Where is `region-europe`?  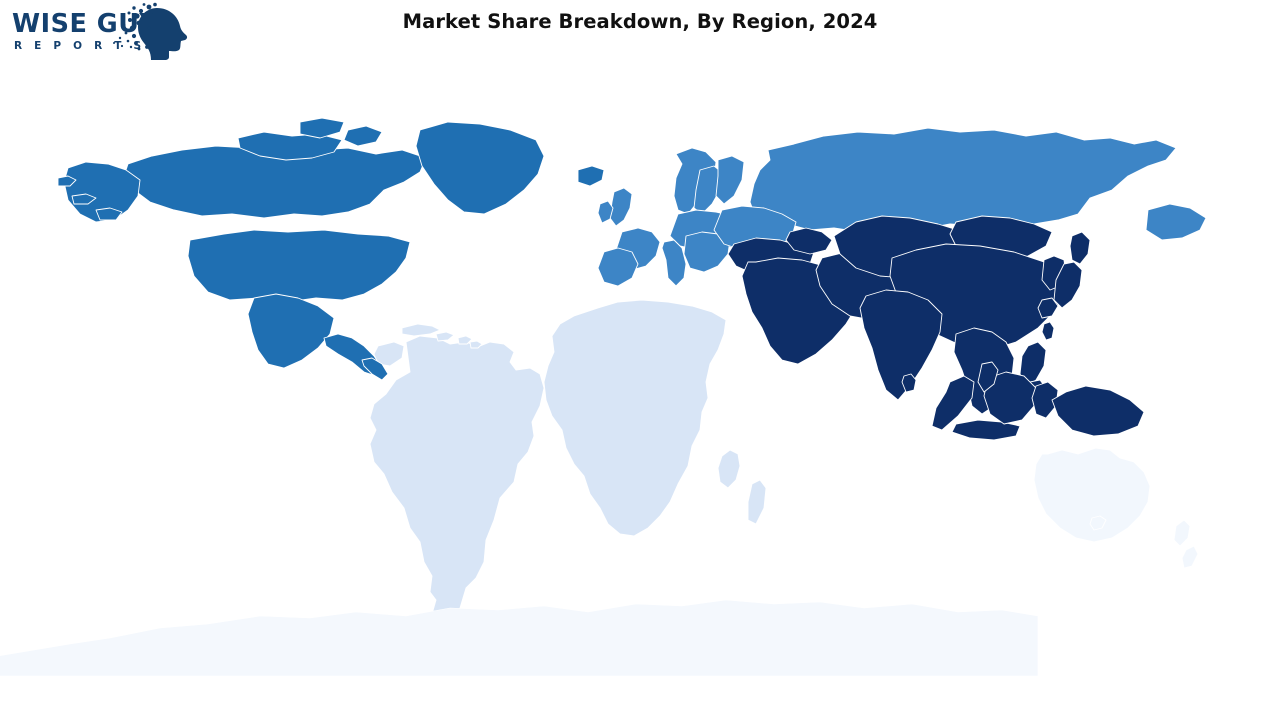
region-europe is located at coordinates (697, 217).